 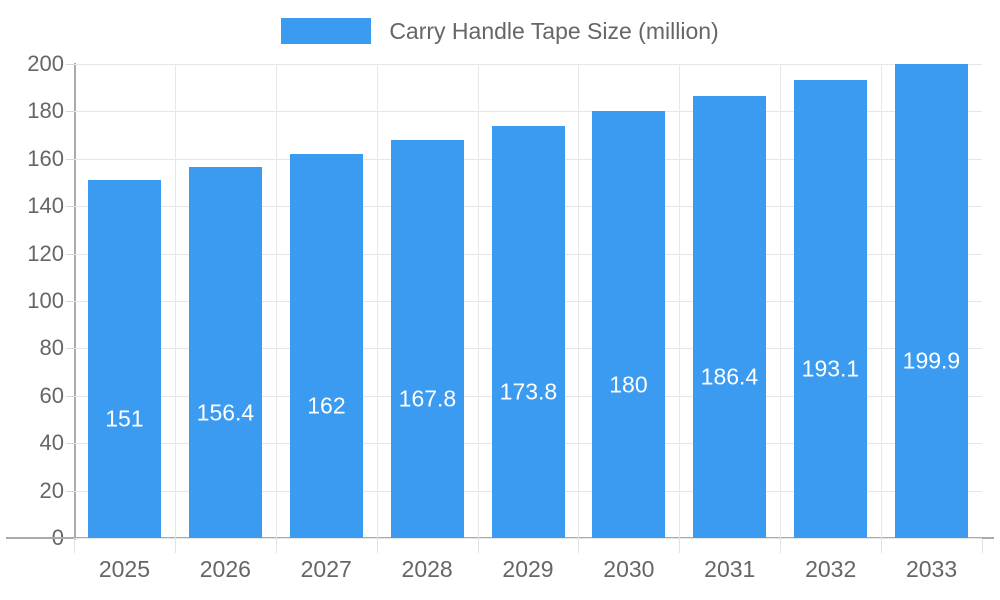 I want to click on y-axis-tick-label: 20, so click(x=40, y=491).